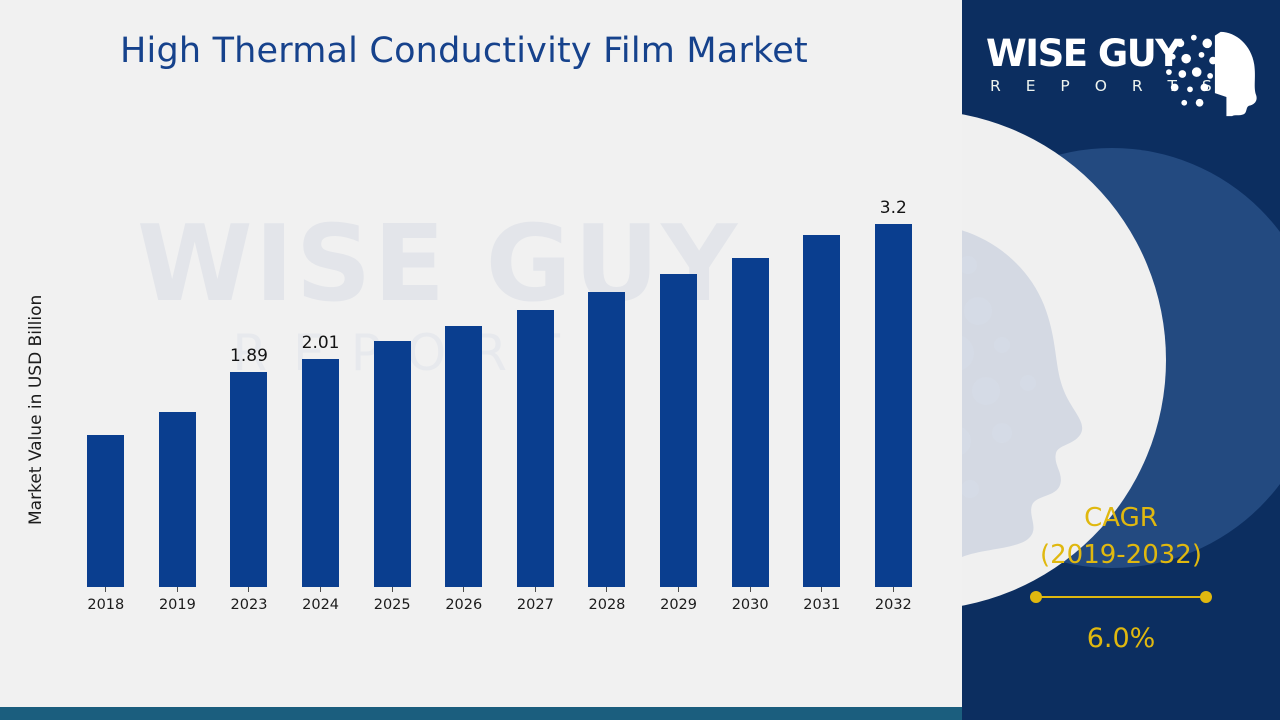 Image resolution: width=1280 pixels, height=720 pixels. What do you see at coordinates (1121, 577) in the screenshot?
I see `cagr-block: CAGR (2019-2032) 6.0%` at bounding box center [1121, 577].